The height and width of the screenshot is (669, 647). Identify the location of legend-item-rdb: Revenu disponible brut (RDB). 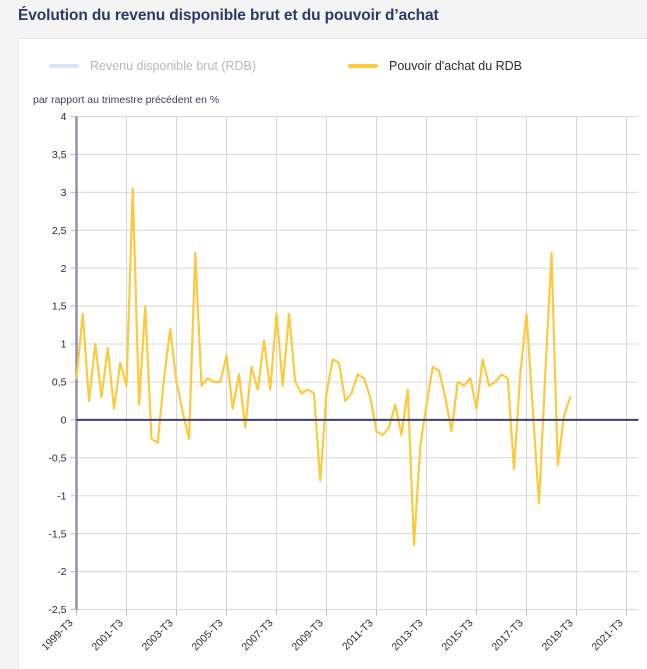
(152, 66).